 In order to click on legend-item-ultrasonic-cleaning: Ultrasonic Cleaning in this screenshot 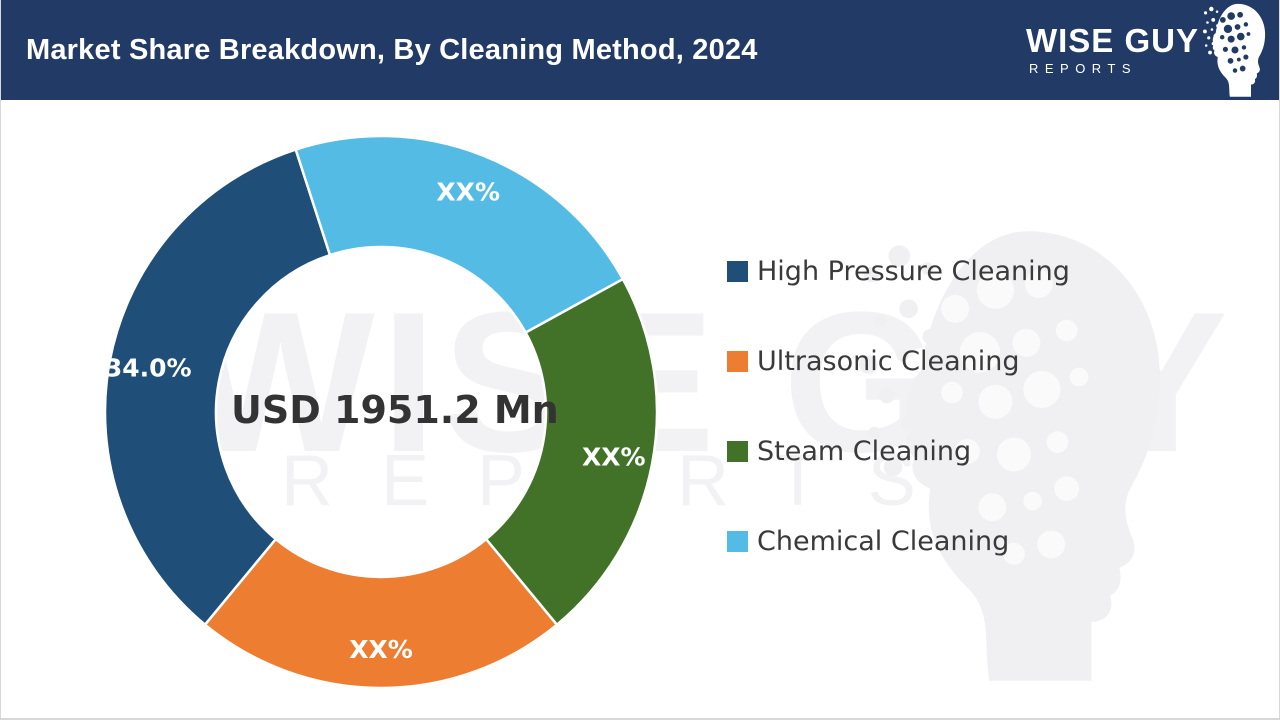, I will do `click(898, 361)`.